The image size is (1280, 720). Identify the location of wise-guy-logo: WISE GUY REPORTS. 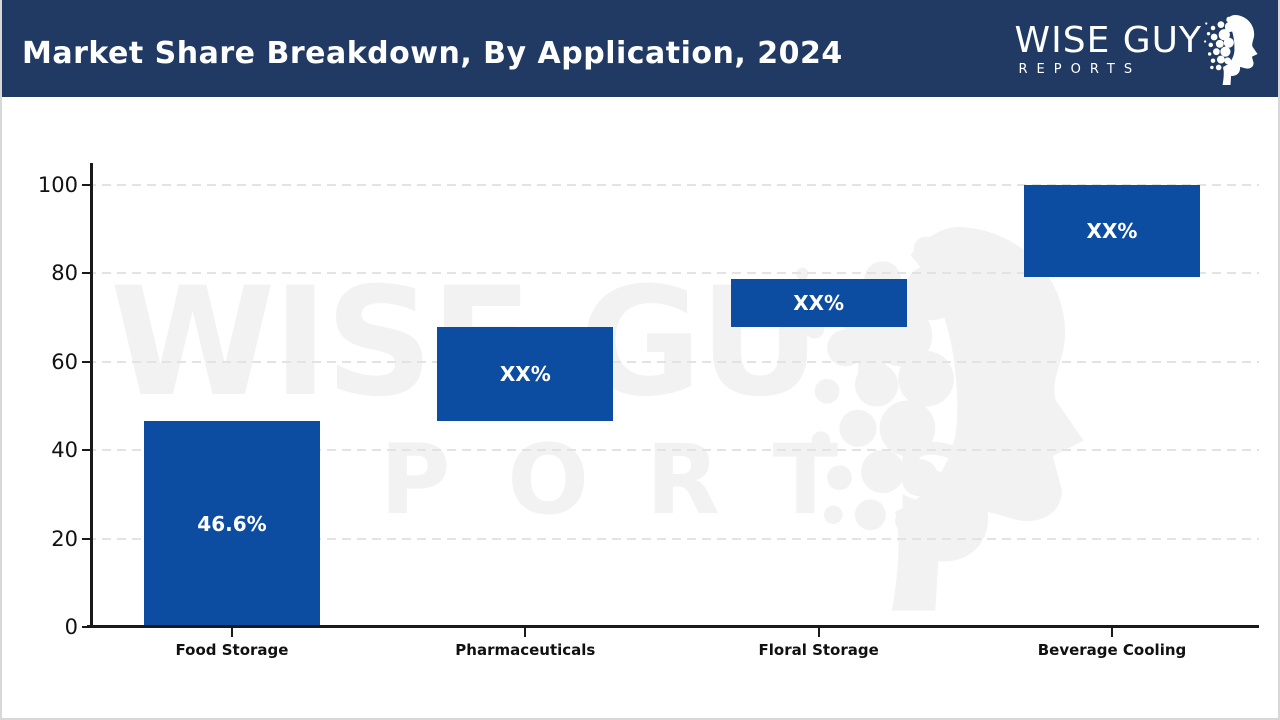
(1141, 50).